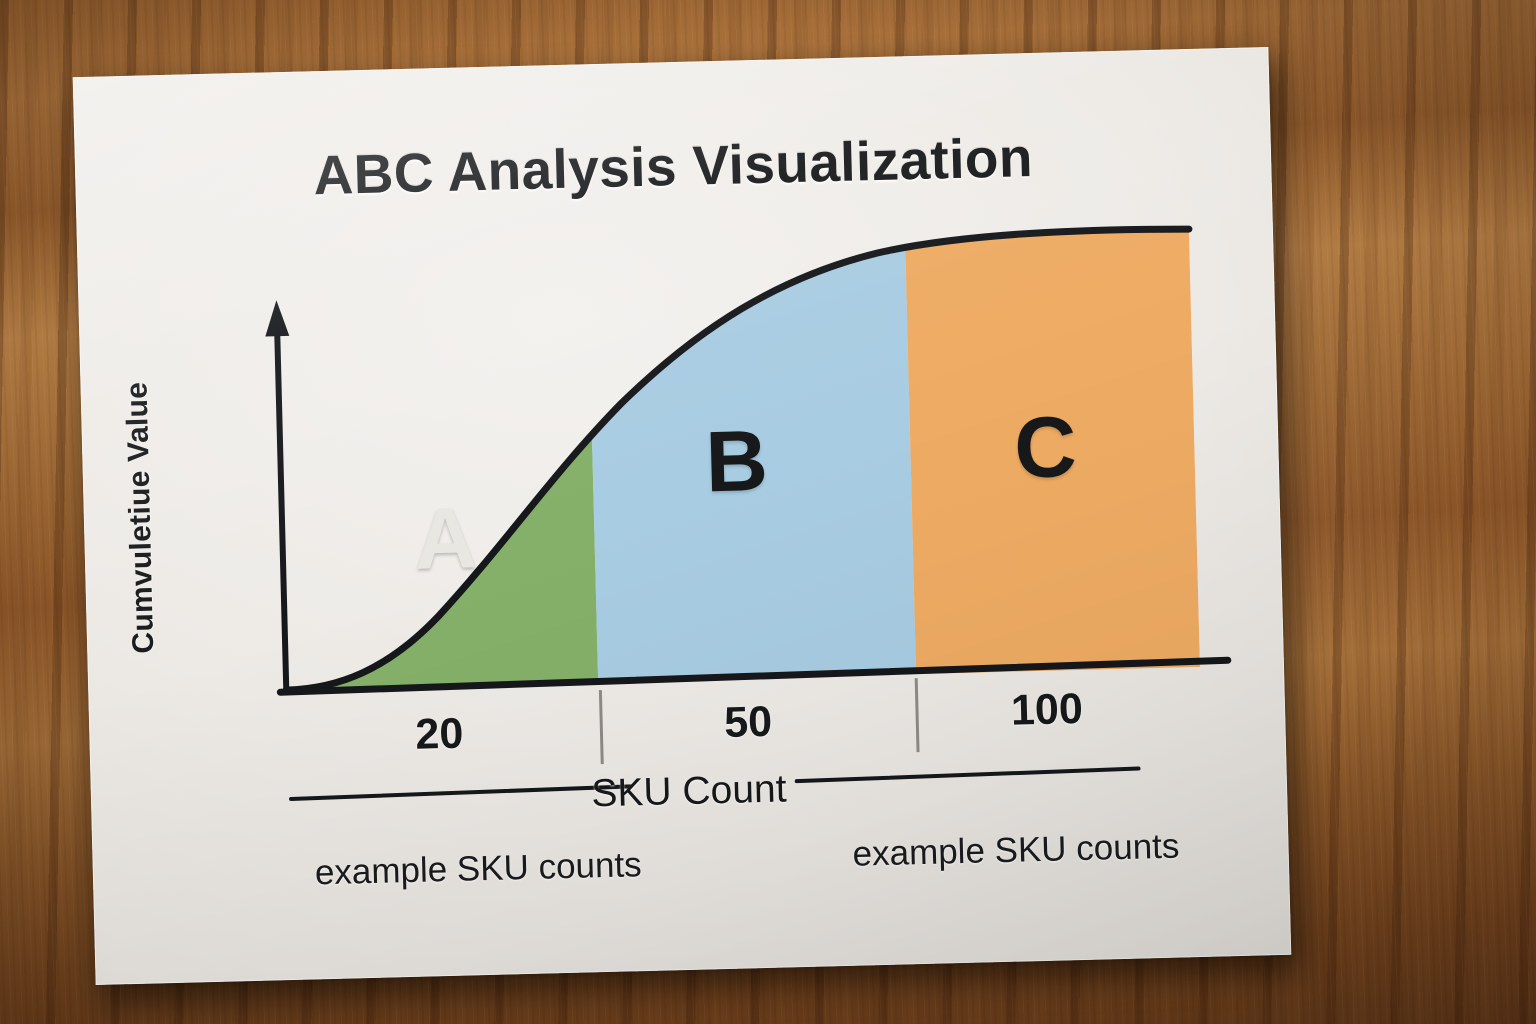 The image size is (1536, 1024). I want to click on zone-label-a: A, so click(445, 539).